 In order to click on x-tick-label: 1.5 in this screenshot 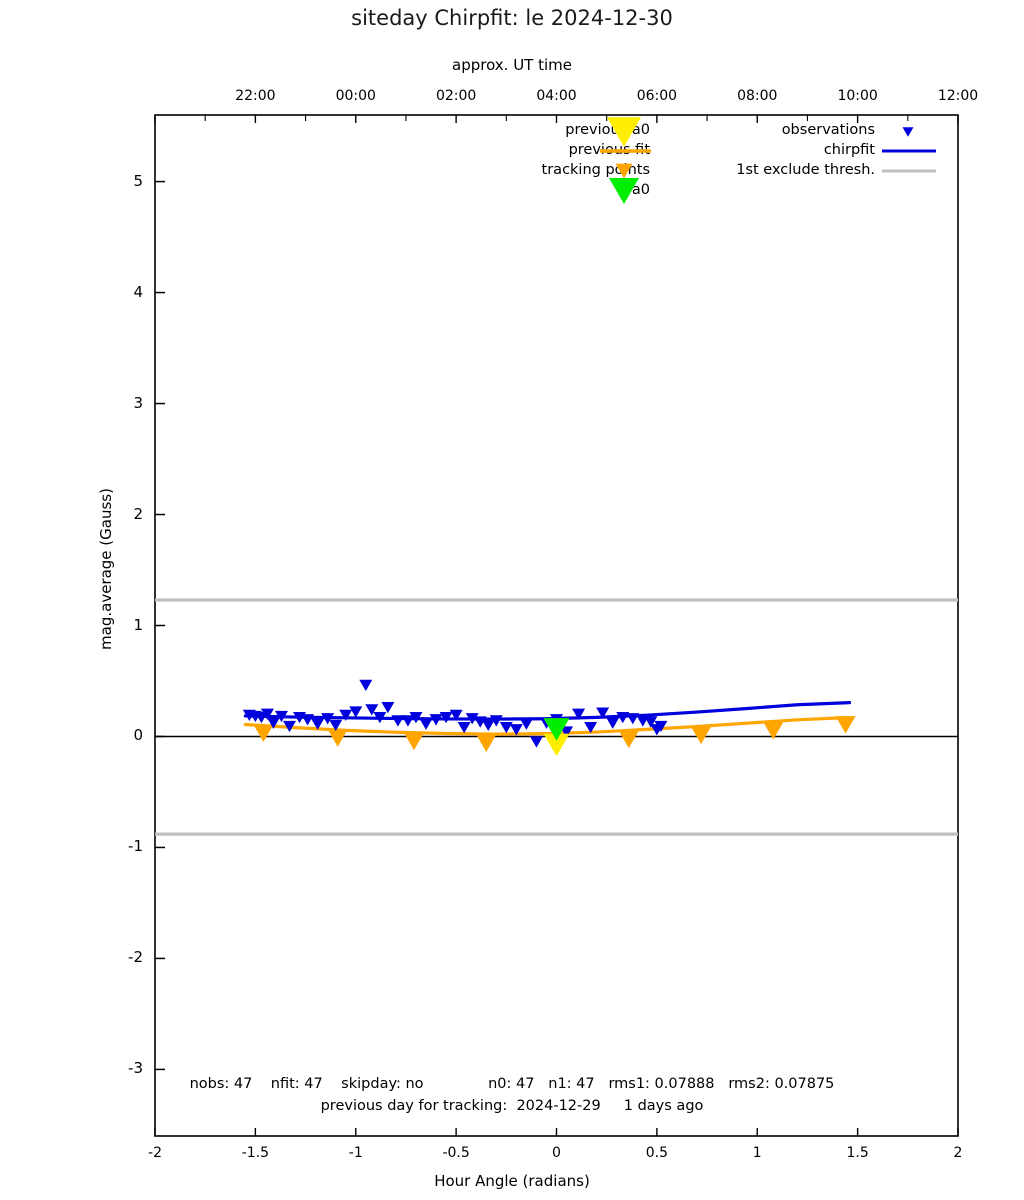, I will do `click(857, 1153)`.